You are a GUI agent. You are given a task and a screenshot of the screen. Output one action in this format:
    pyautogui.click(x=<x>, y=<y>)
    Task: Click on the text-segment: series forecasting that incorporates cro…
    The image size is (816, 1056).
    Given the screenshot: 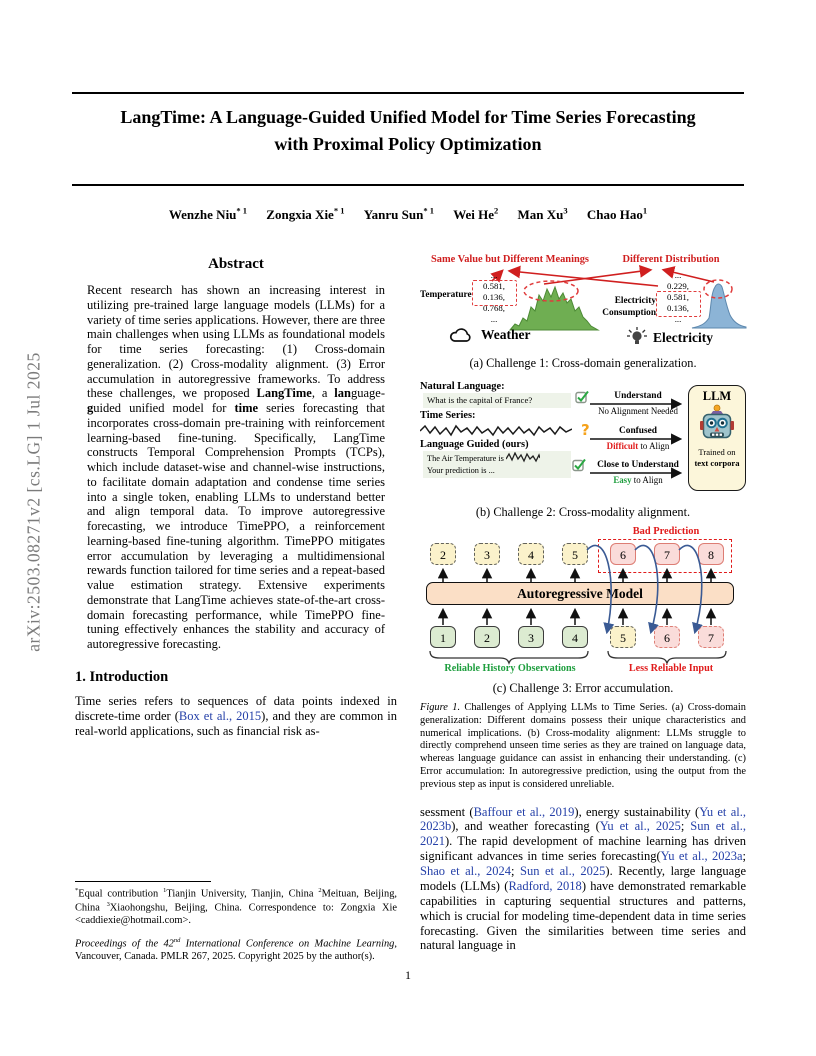 What is the action you would take?
    pyautogui.click(x=236, y=526)
    